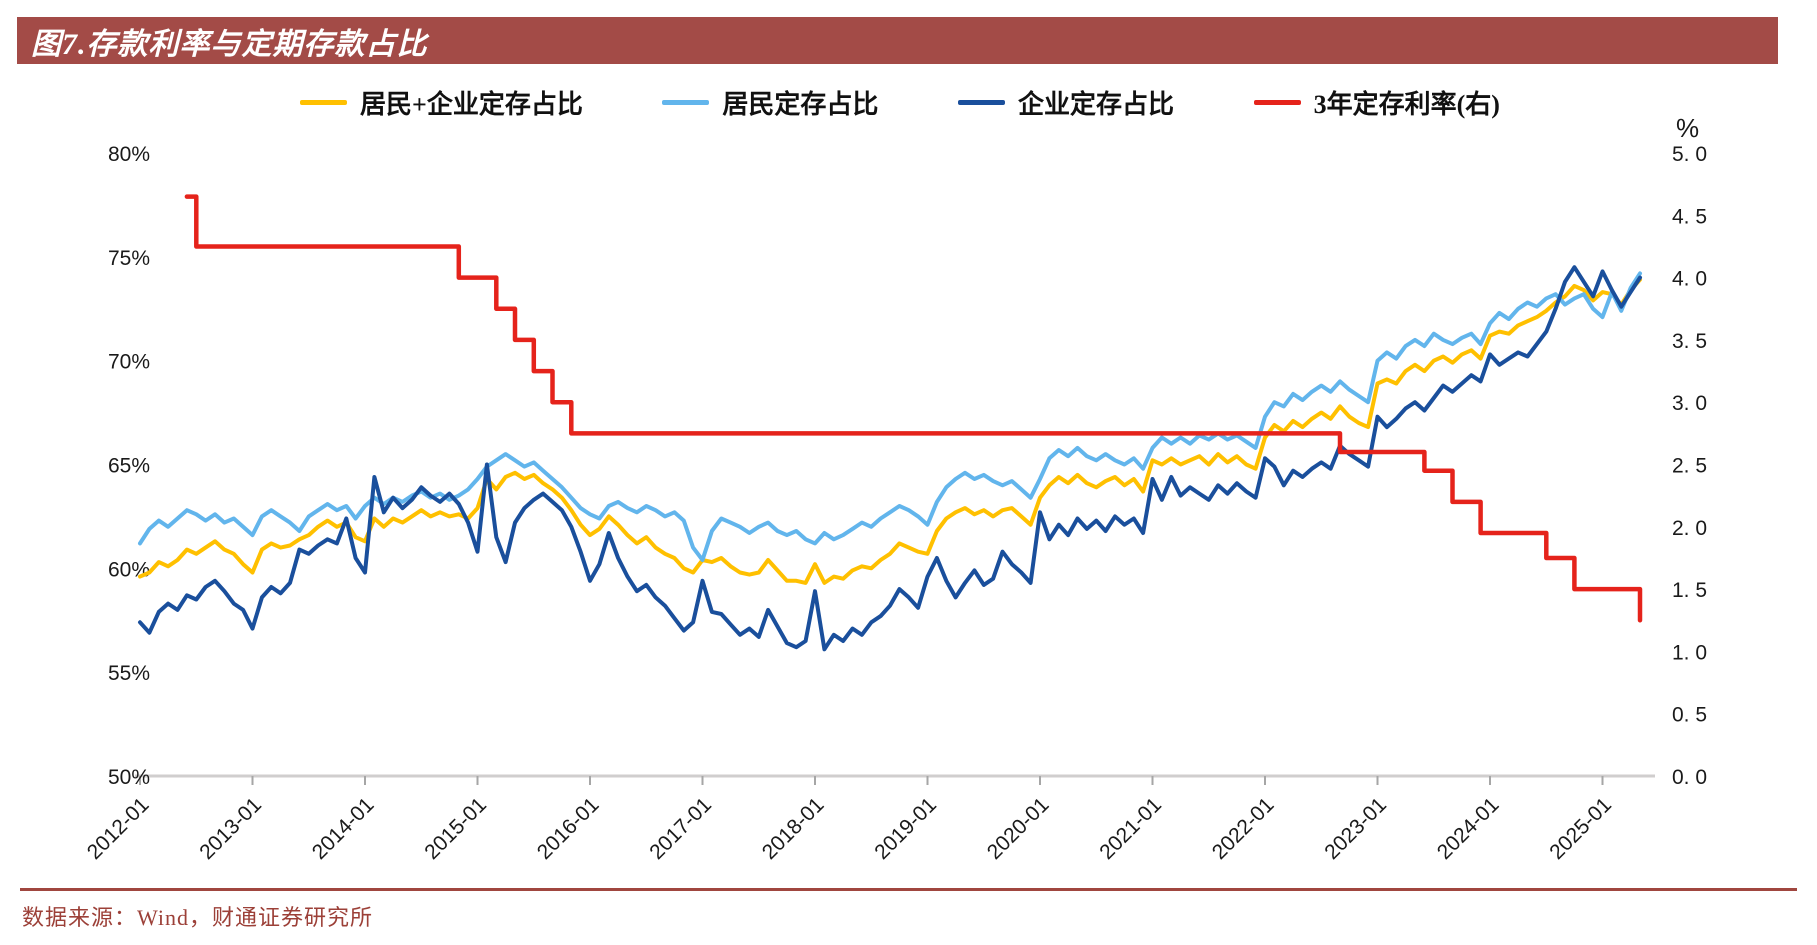  What do you see at coordinates (129, 673) in the screenshot?
I see `left-axis-tick-label: 55%` at bounding box center [129, 673].